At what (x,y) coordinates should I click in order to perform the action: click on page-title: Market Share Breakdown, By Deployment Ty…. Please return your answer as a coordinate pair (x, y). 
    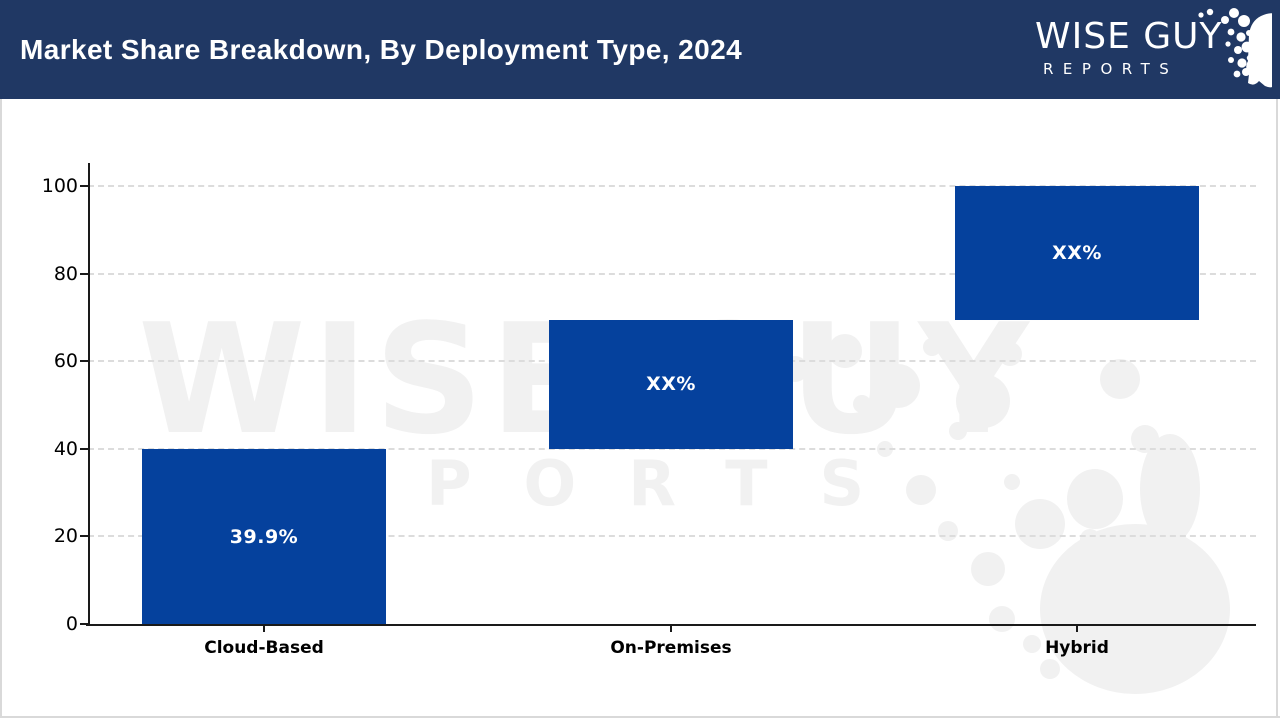
    Looking at the image, I should click on (381, 49).